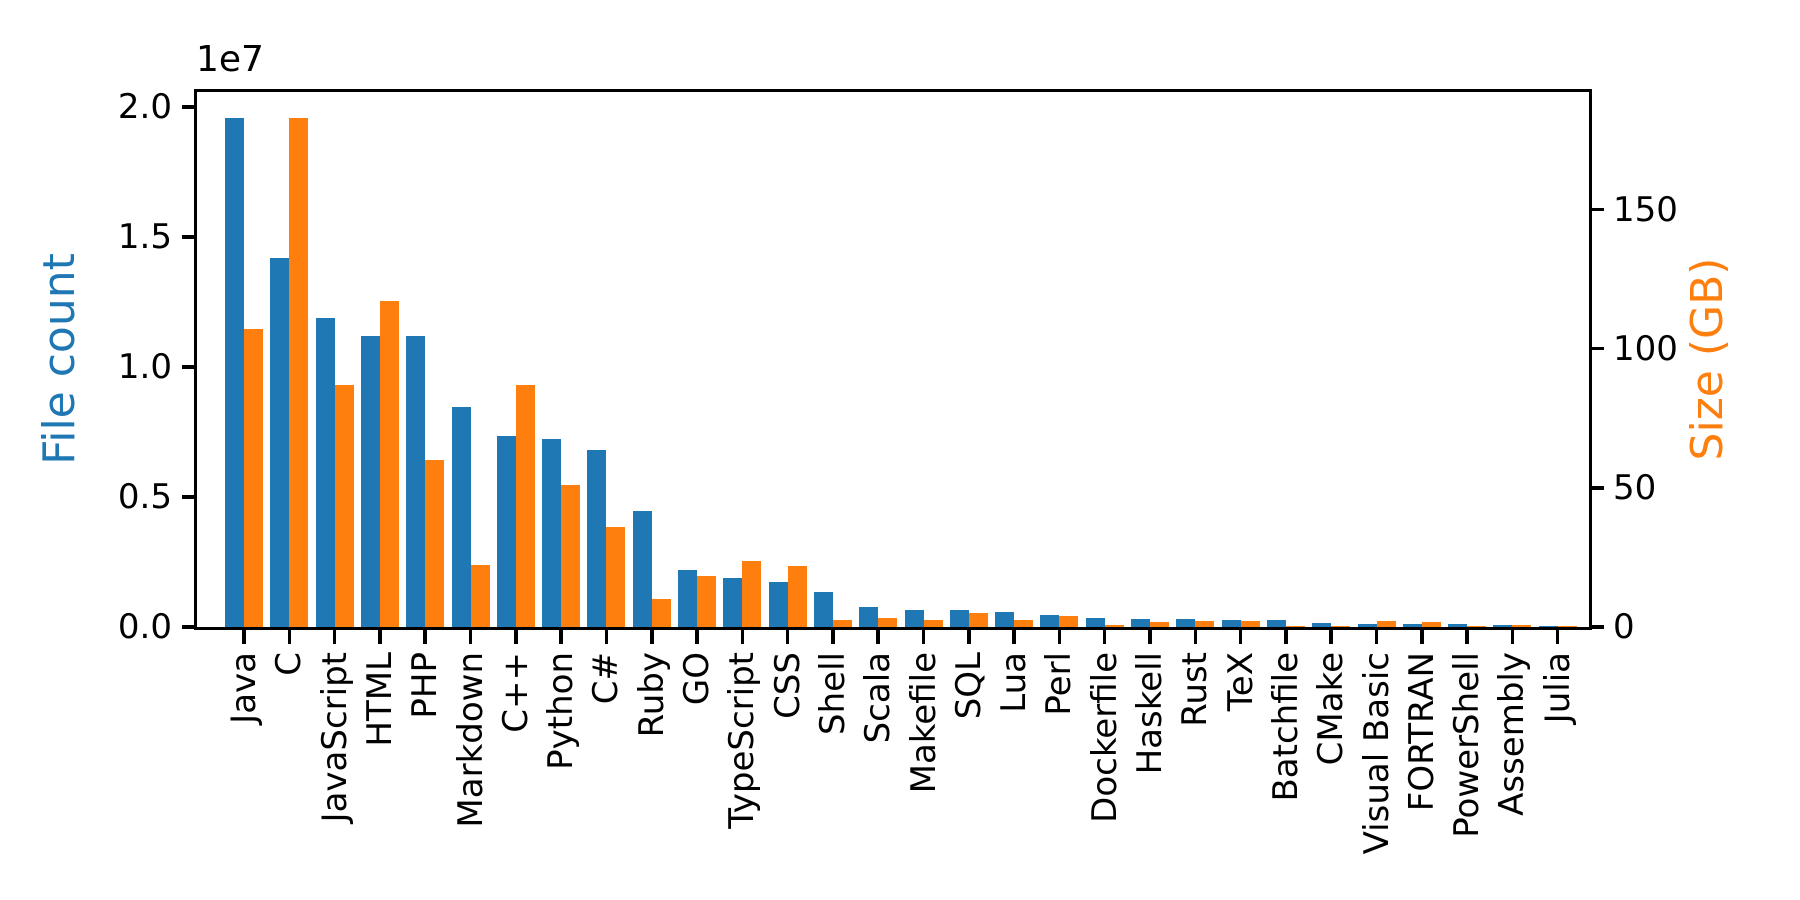 Image resolution: width=1800 pixels, height=900 pixels. I want to click on file-count-bar-dockerfile, so click(1095, 622).